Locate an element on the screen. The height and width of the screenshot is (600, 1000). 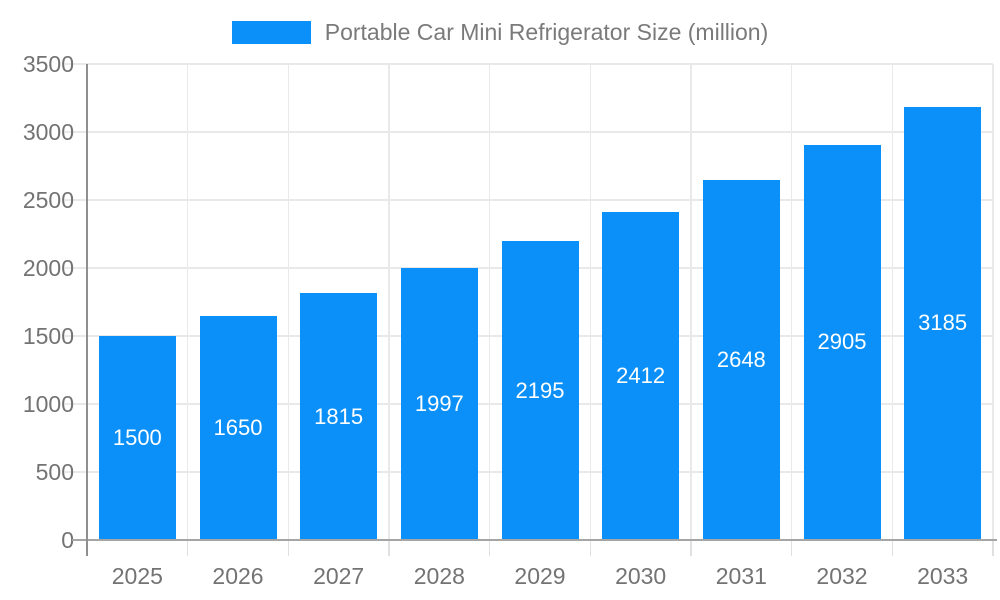
x-axis-label: 2027 is located at coordinates (339, 576).